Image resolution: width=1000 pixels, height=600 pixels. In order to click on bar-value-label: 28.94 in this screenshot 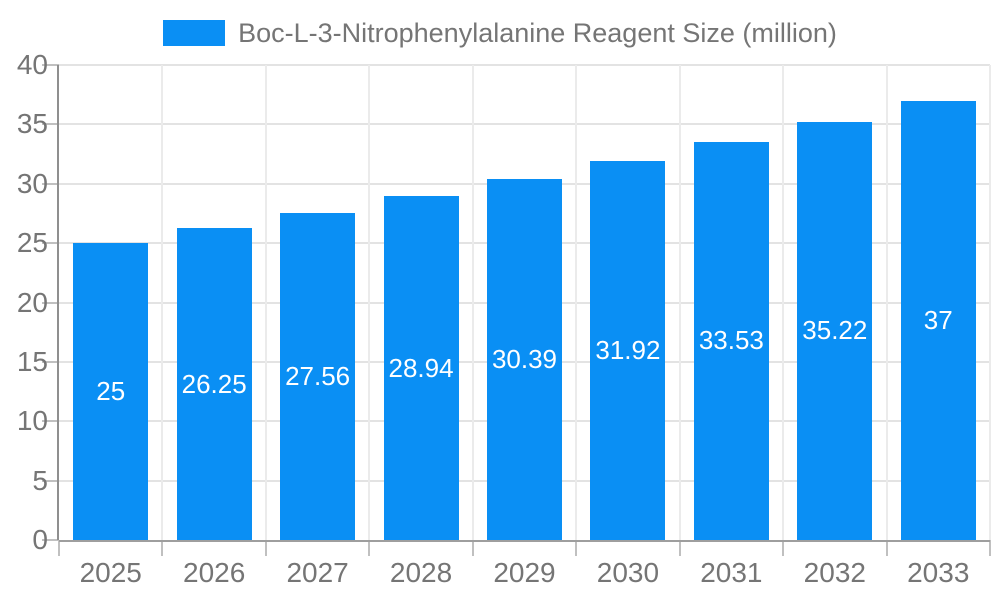, I will do `click(421, 367)`.